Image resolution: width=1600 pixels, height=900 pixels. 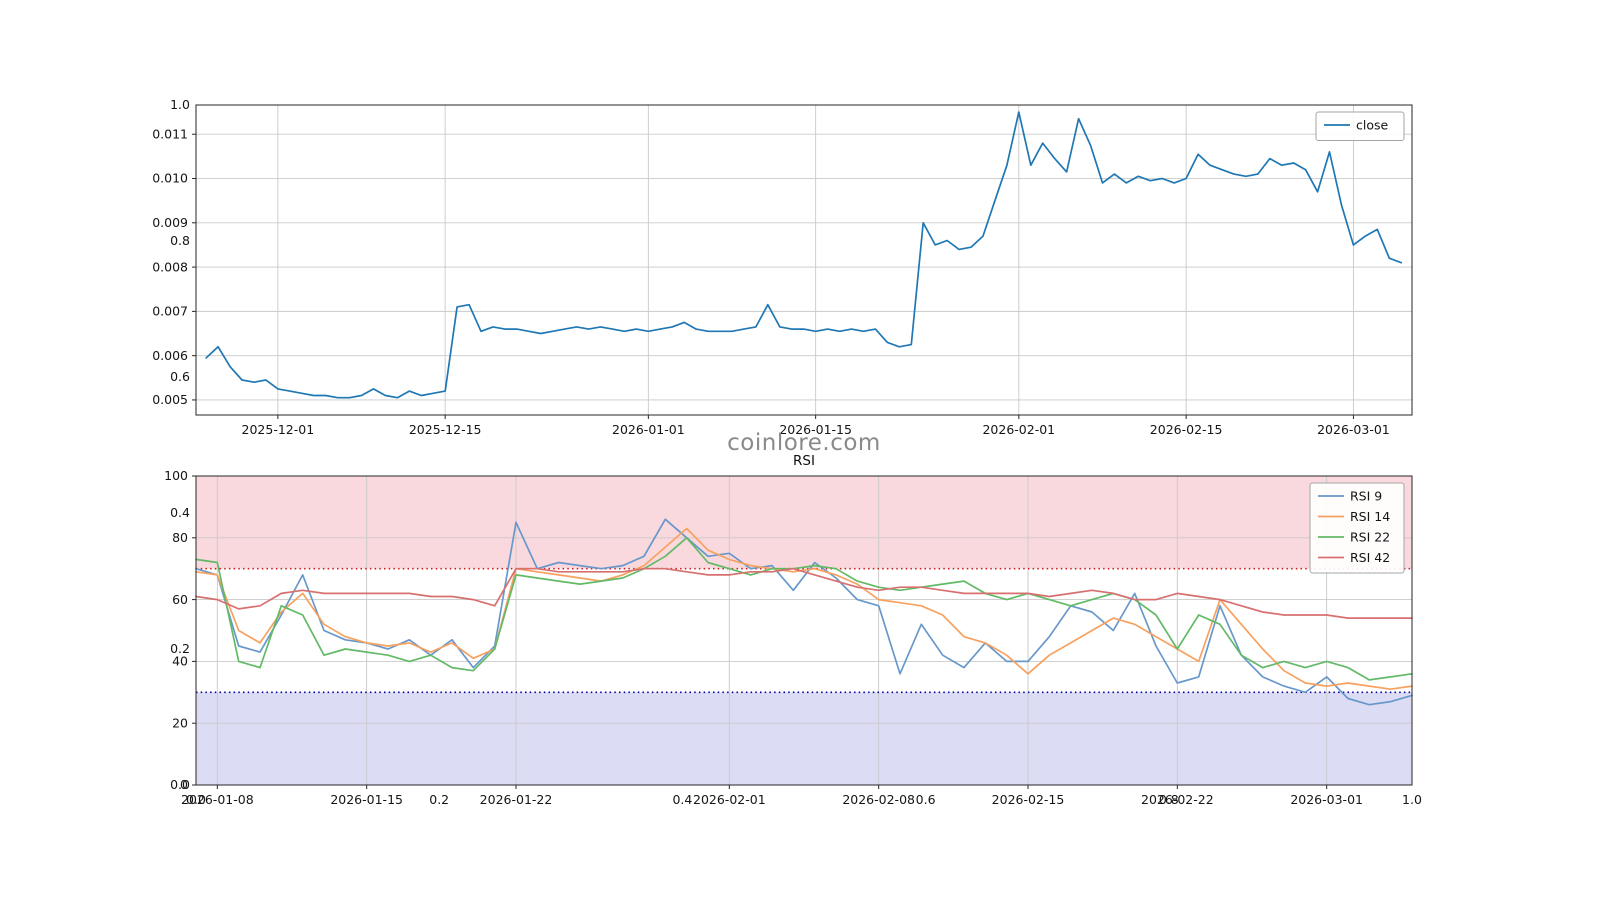 I want to click on x-tick-label: 2025-12-01, so click(x=278, y=429).